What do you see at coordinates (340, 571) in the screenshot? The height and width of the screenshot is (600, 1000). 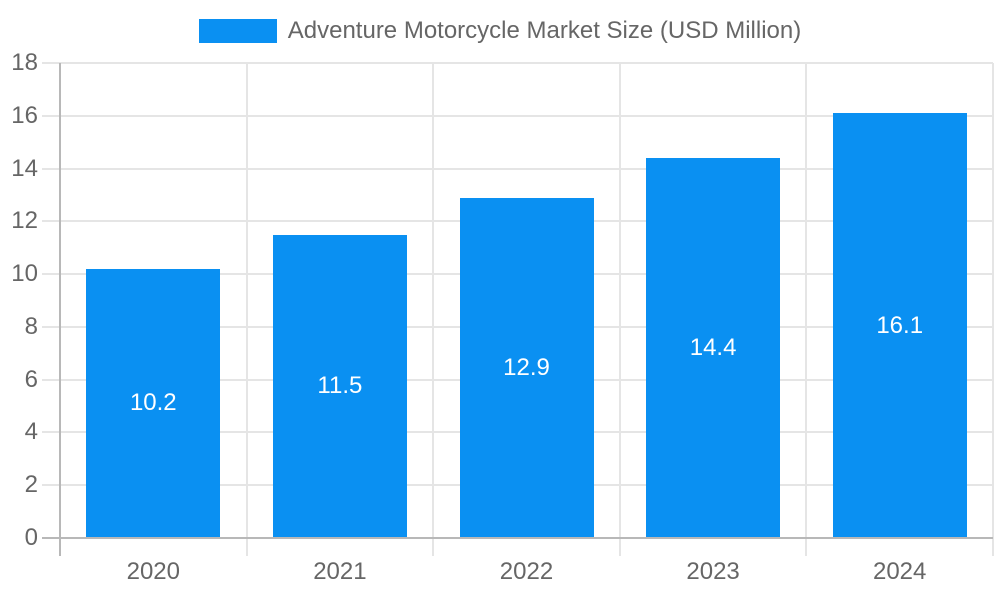 I see `x-tick-label: 2021` at bounding box center [340, 571].